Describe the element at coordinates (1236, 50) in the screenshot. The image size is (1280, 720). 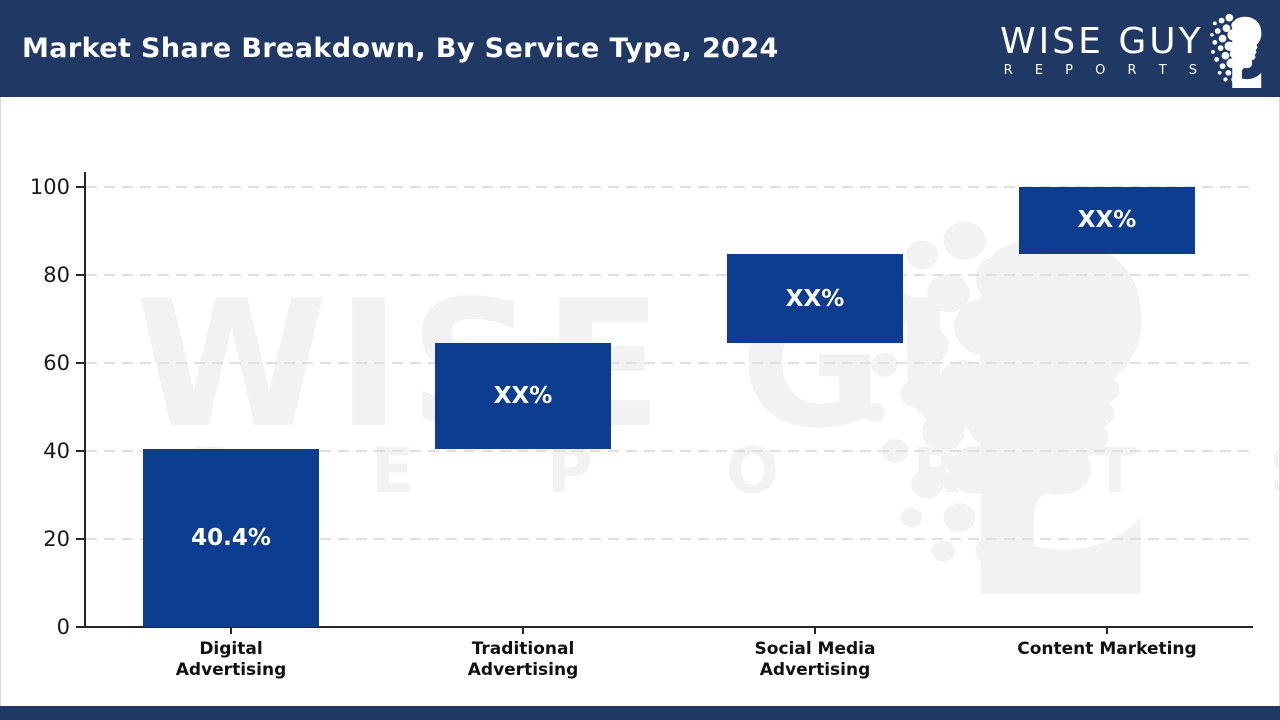
I see `dotted-head-icon` at that location.